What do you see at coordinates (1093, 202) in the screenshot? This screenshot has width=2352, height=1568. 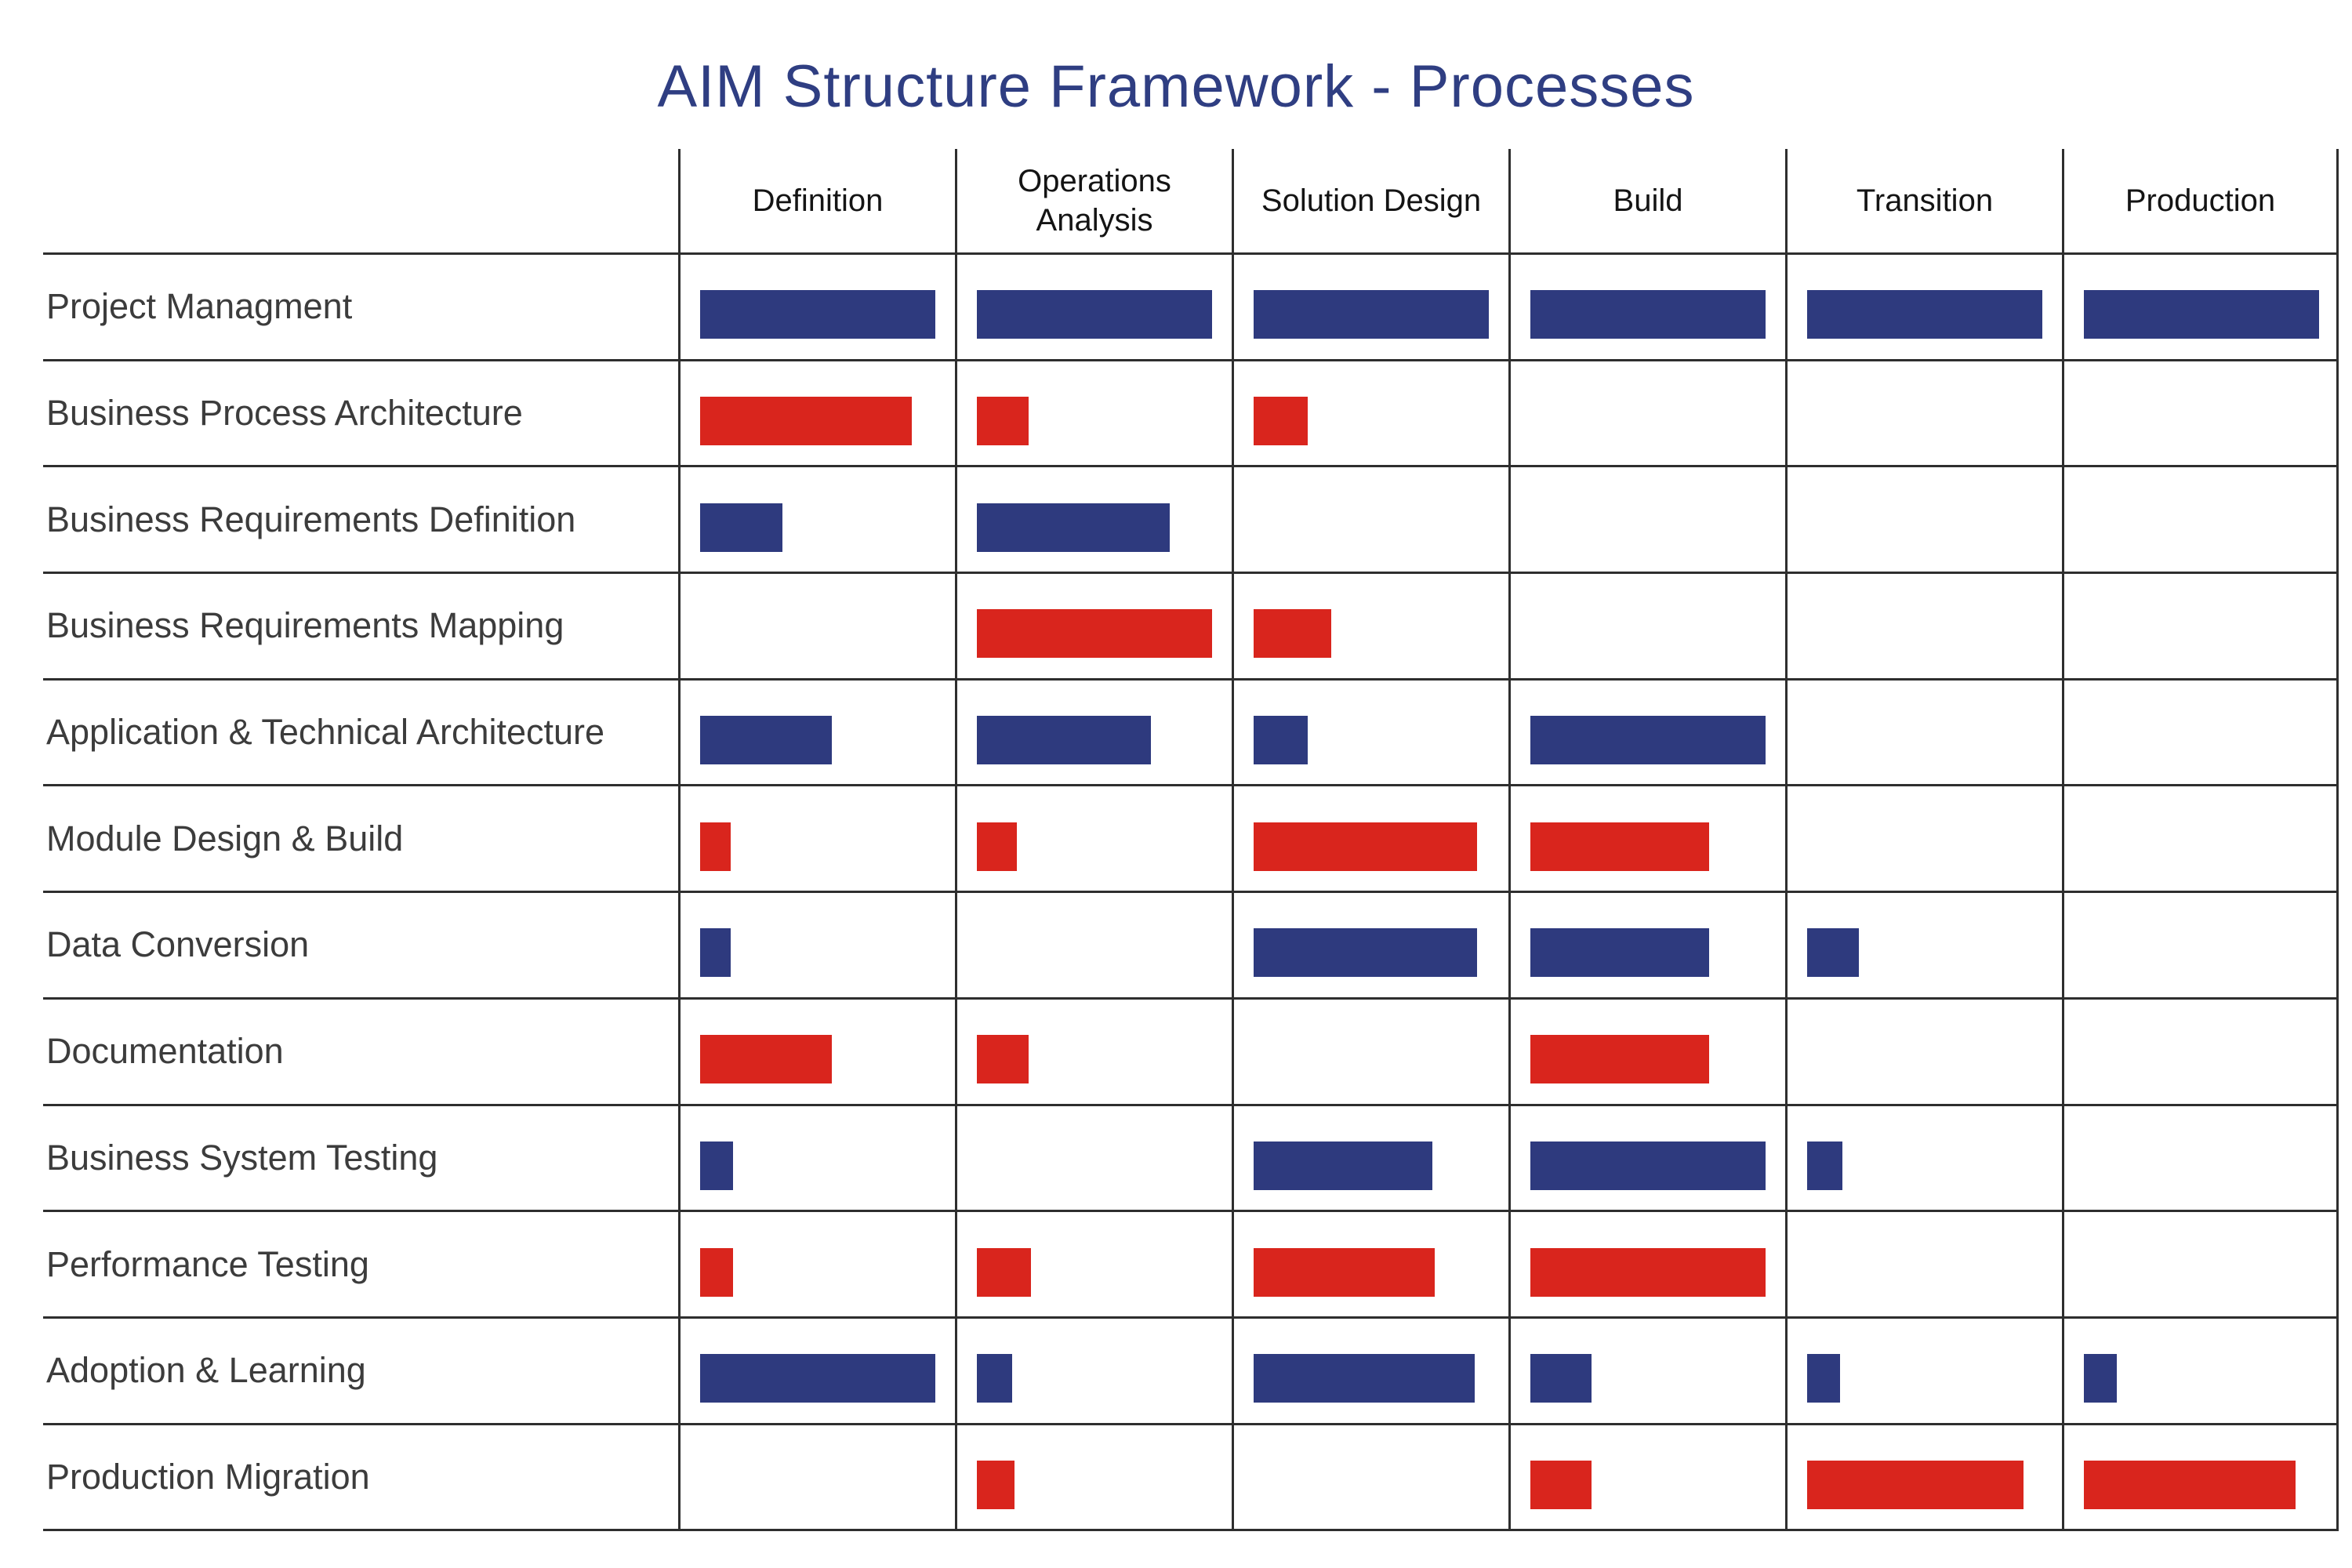 I see `column-header: Operations Analysis` at bounding box center [1093, 202].